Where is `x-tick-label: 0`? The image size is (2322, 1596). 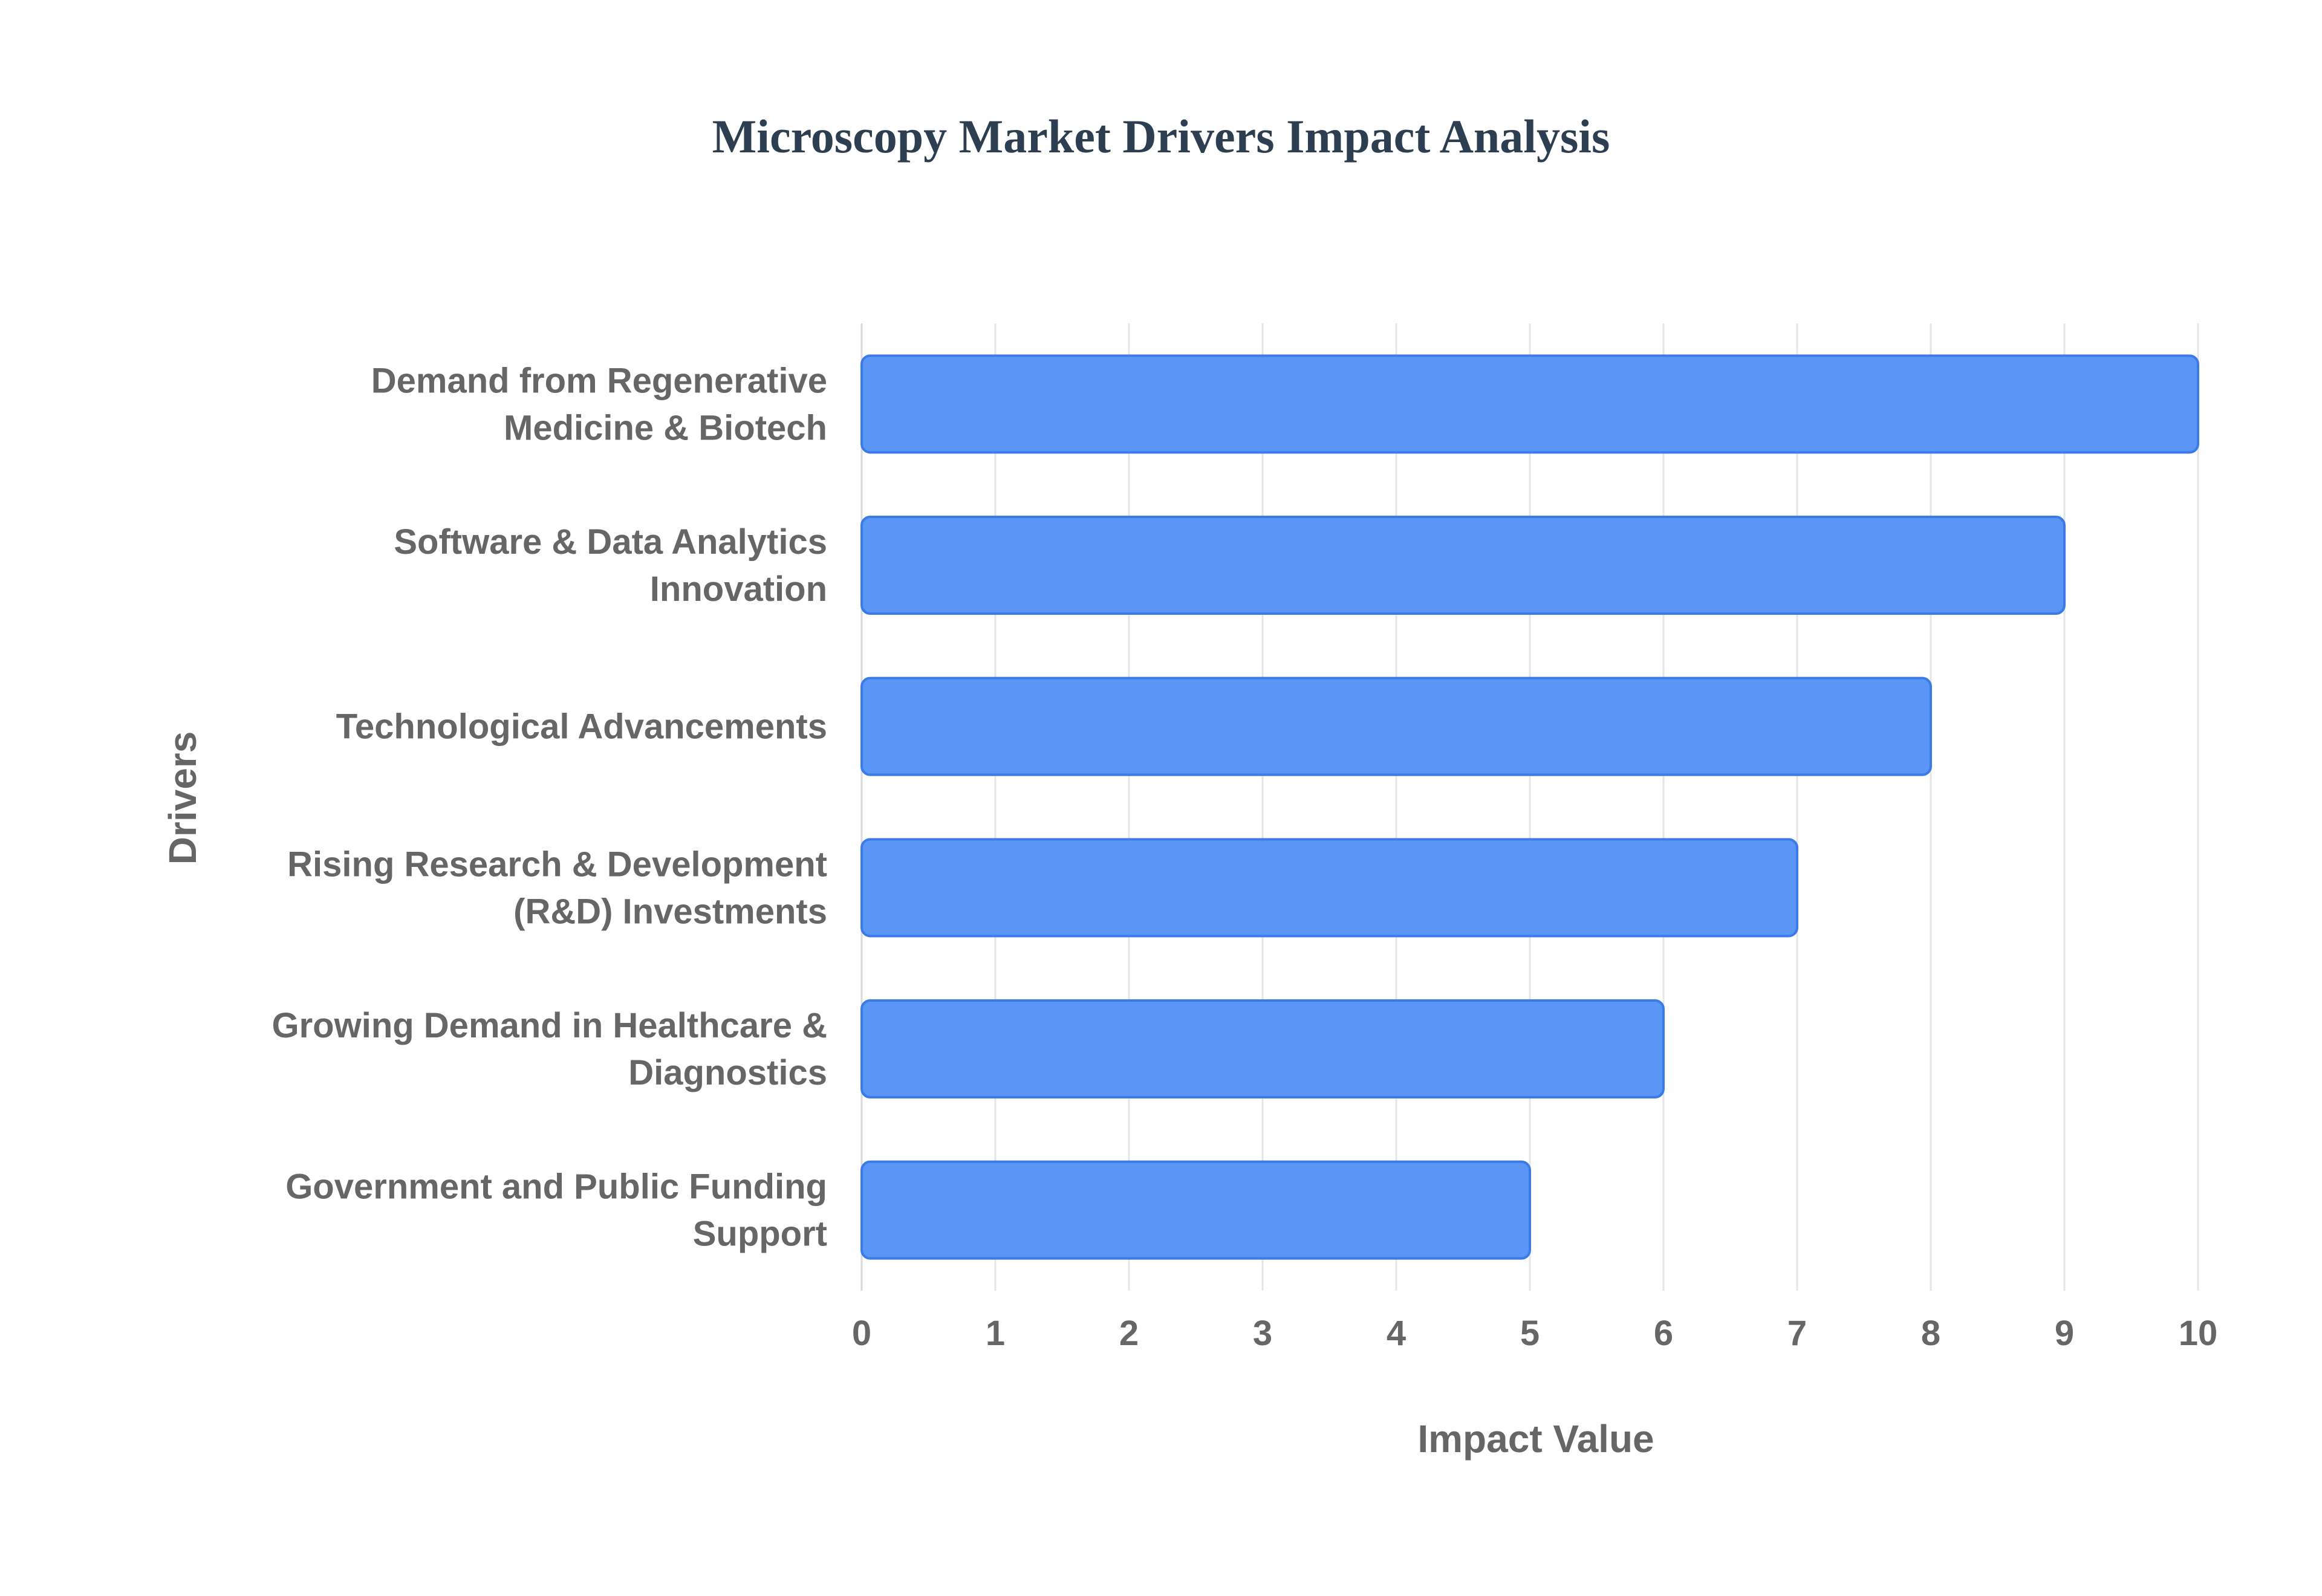 x-tick-label: 0 is located at coordinates (861, 1333).